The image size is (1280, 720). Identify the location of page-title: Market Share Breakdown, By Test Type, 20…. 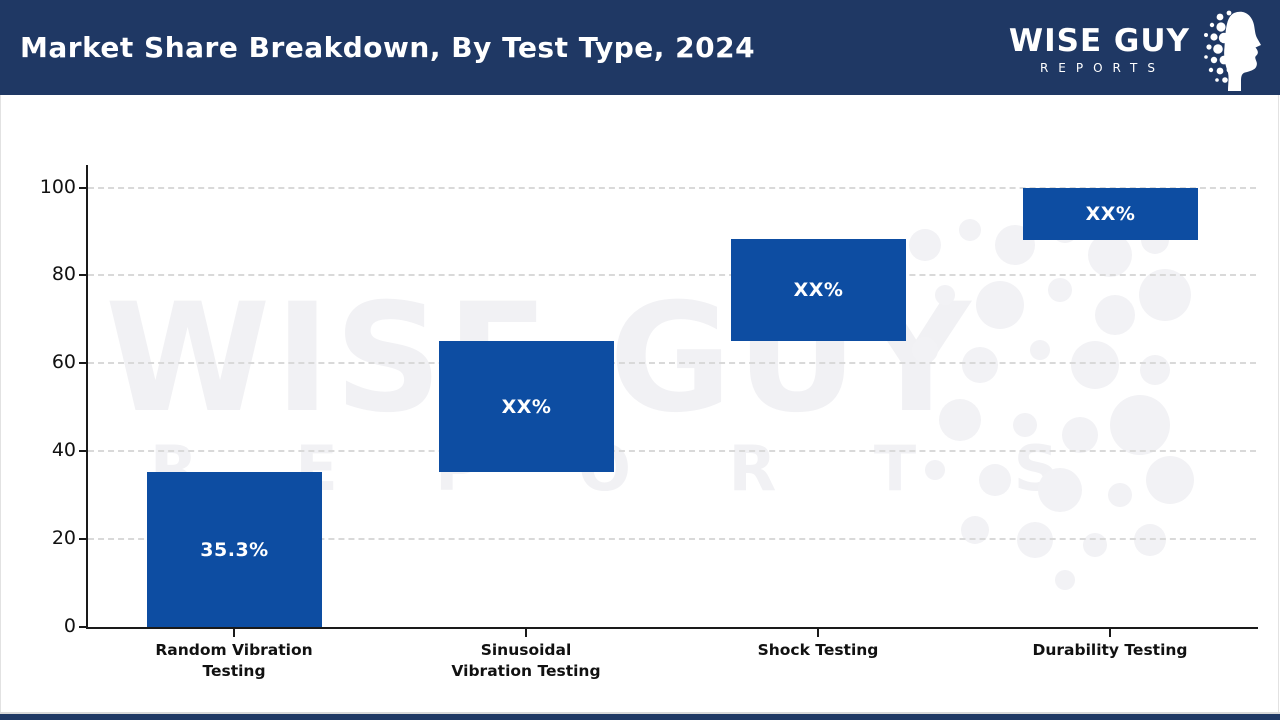
(388, 47).